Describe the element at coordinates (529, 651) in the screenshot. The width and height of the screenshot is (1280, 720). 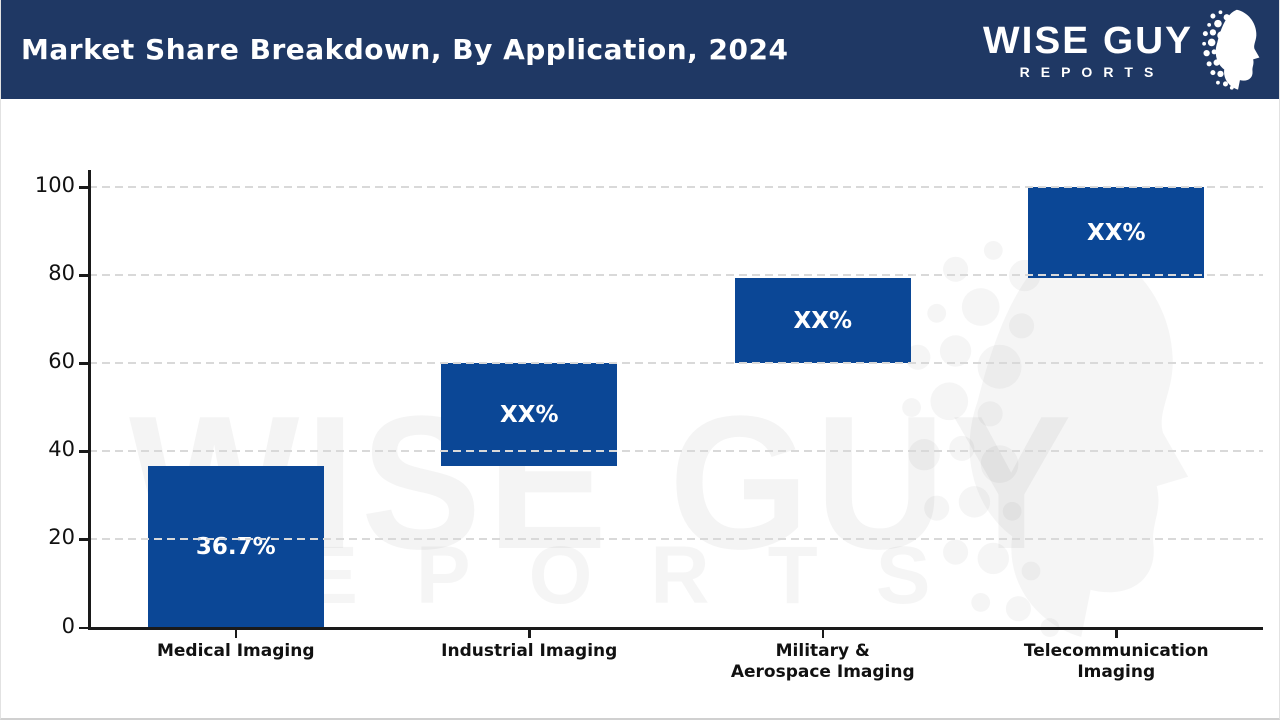
I see `x-axis-tick-label: Industrial Imaging` at that location.